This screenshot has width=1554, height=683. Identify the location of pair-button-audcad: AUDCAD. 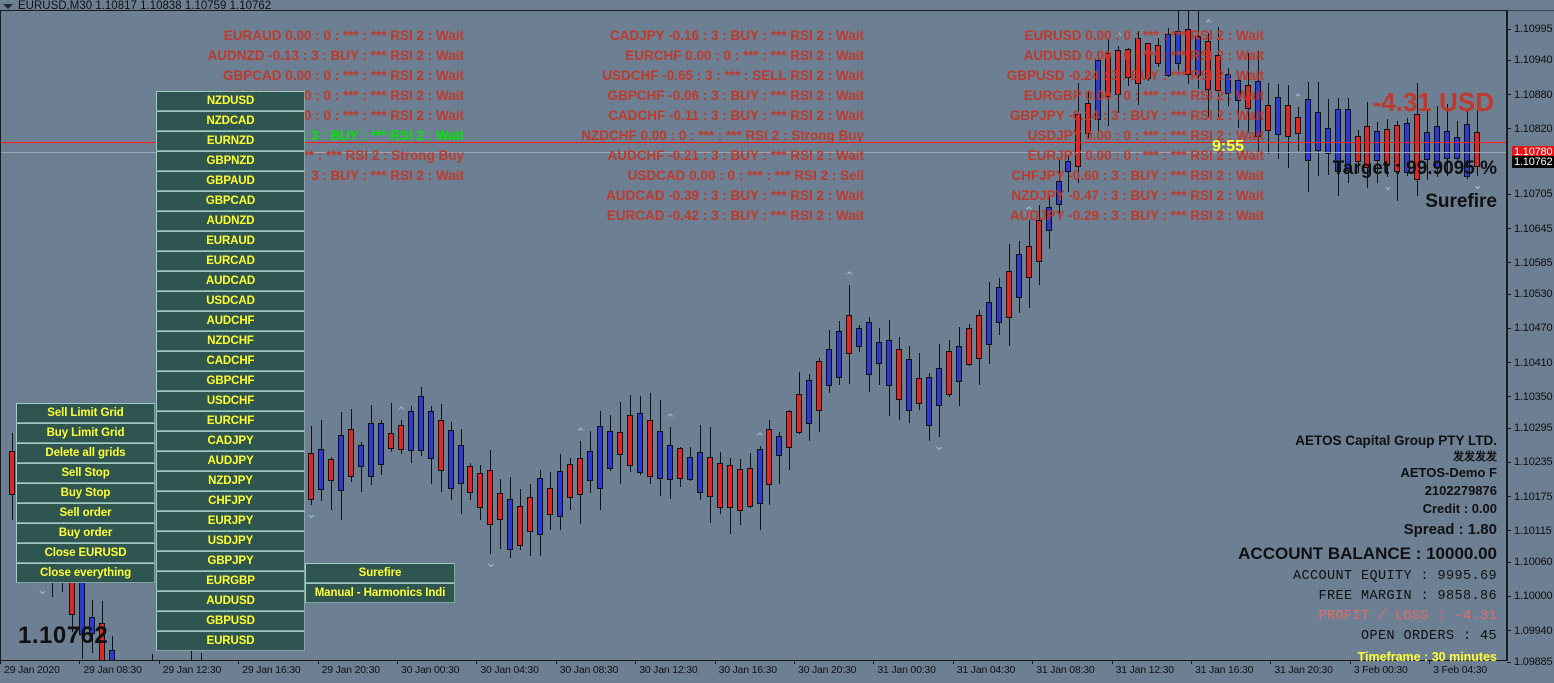
(230, 281).